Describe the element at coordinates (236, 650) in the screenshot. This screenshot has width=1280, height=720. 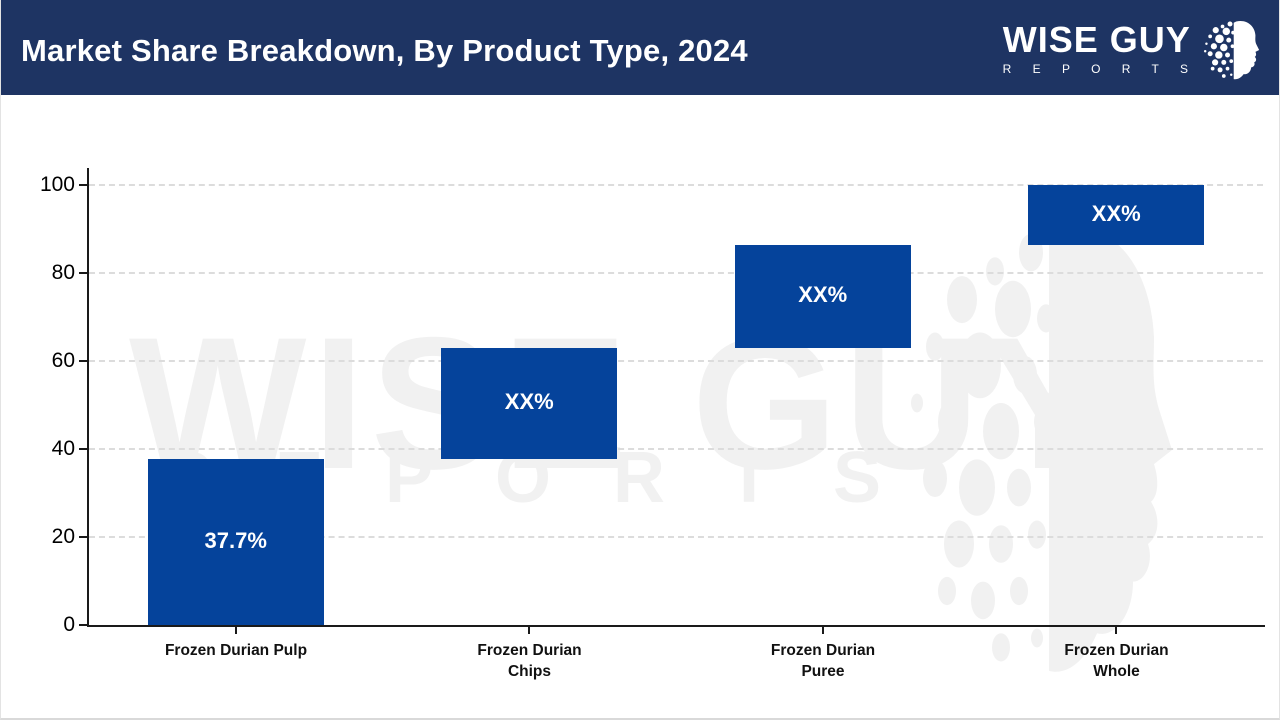
I see `x-axis-category-label: Frozen Durian Pulp` at that location.